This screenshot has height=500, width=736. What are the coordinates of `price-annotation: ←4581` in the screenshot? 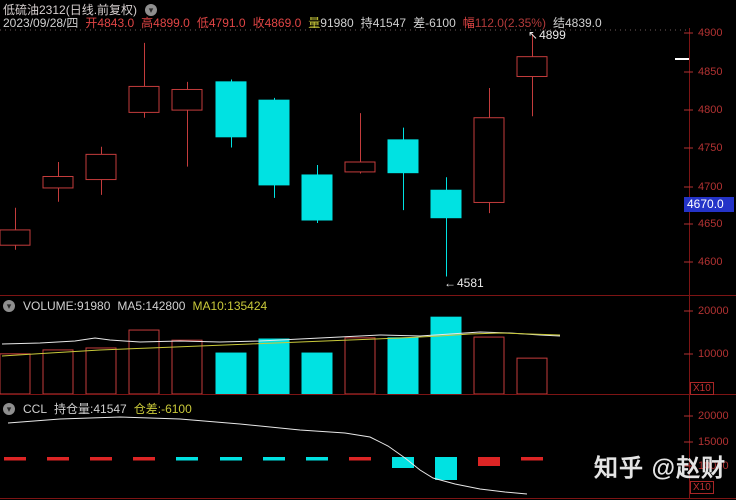 It's located at (464, 283).